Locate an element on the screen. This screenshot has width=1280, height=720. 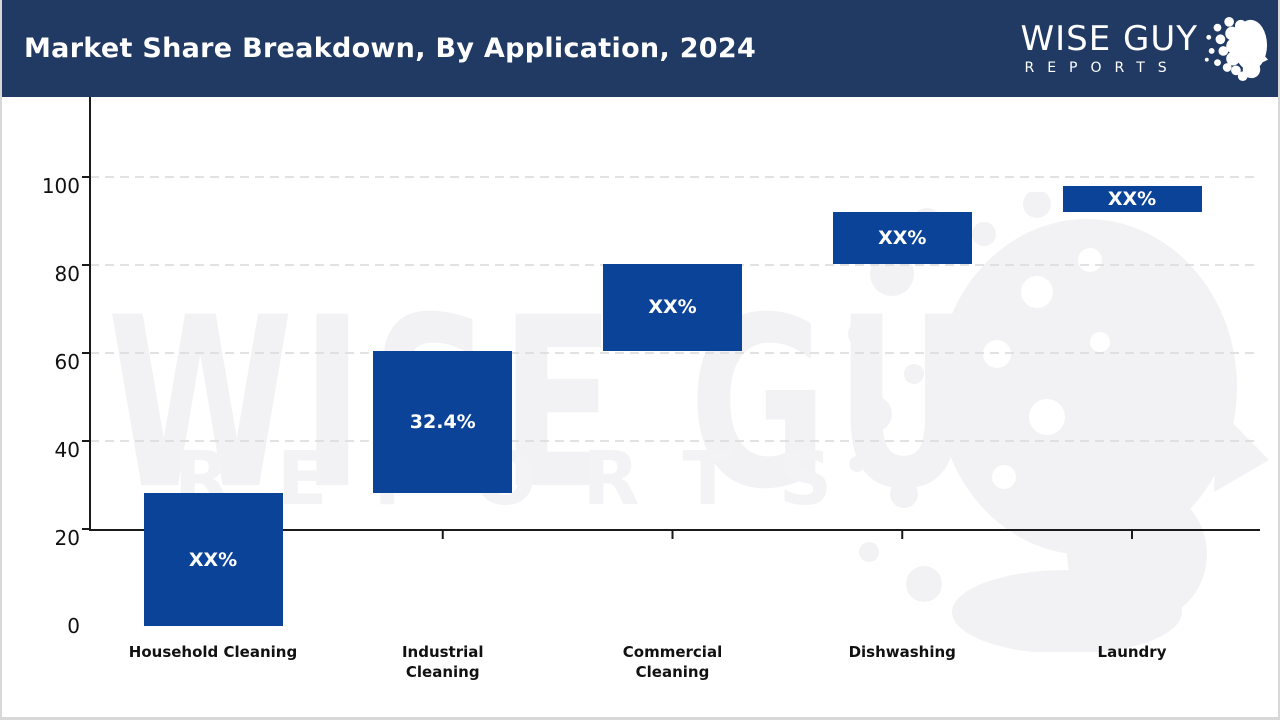
bar-value-label-industrial-cleaning: 32.4% is located at coordinates (442, 421).